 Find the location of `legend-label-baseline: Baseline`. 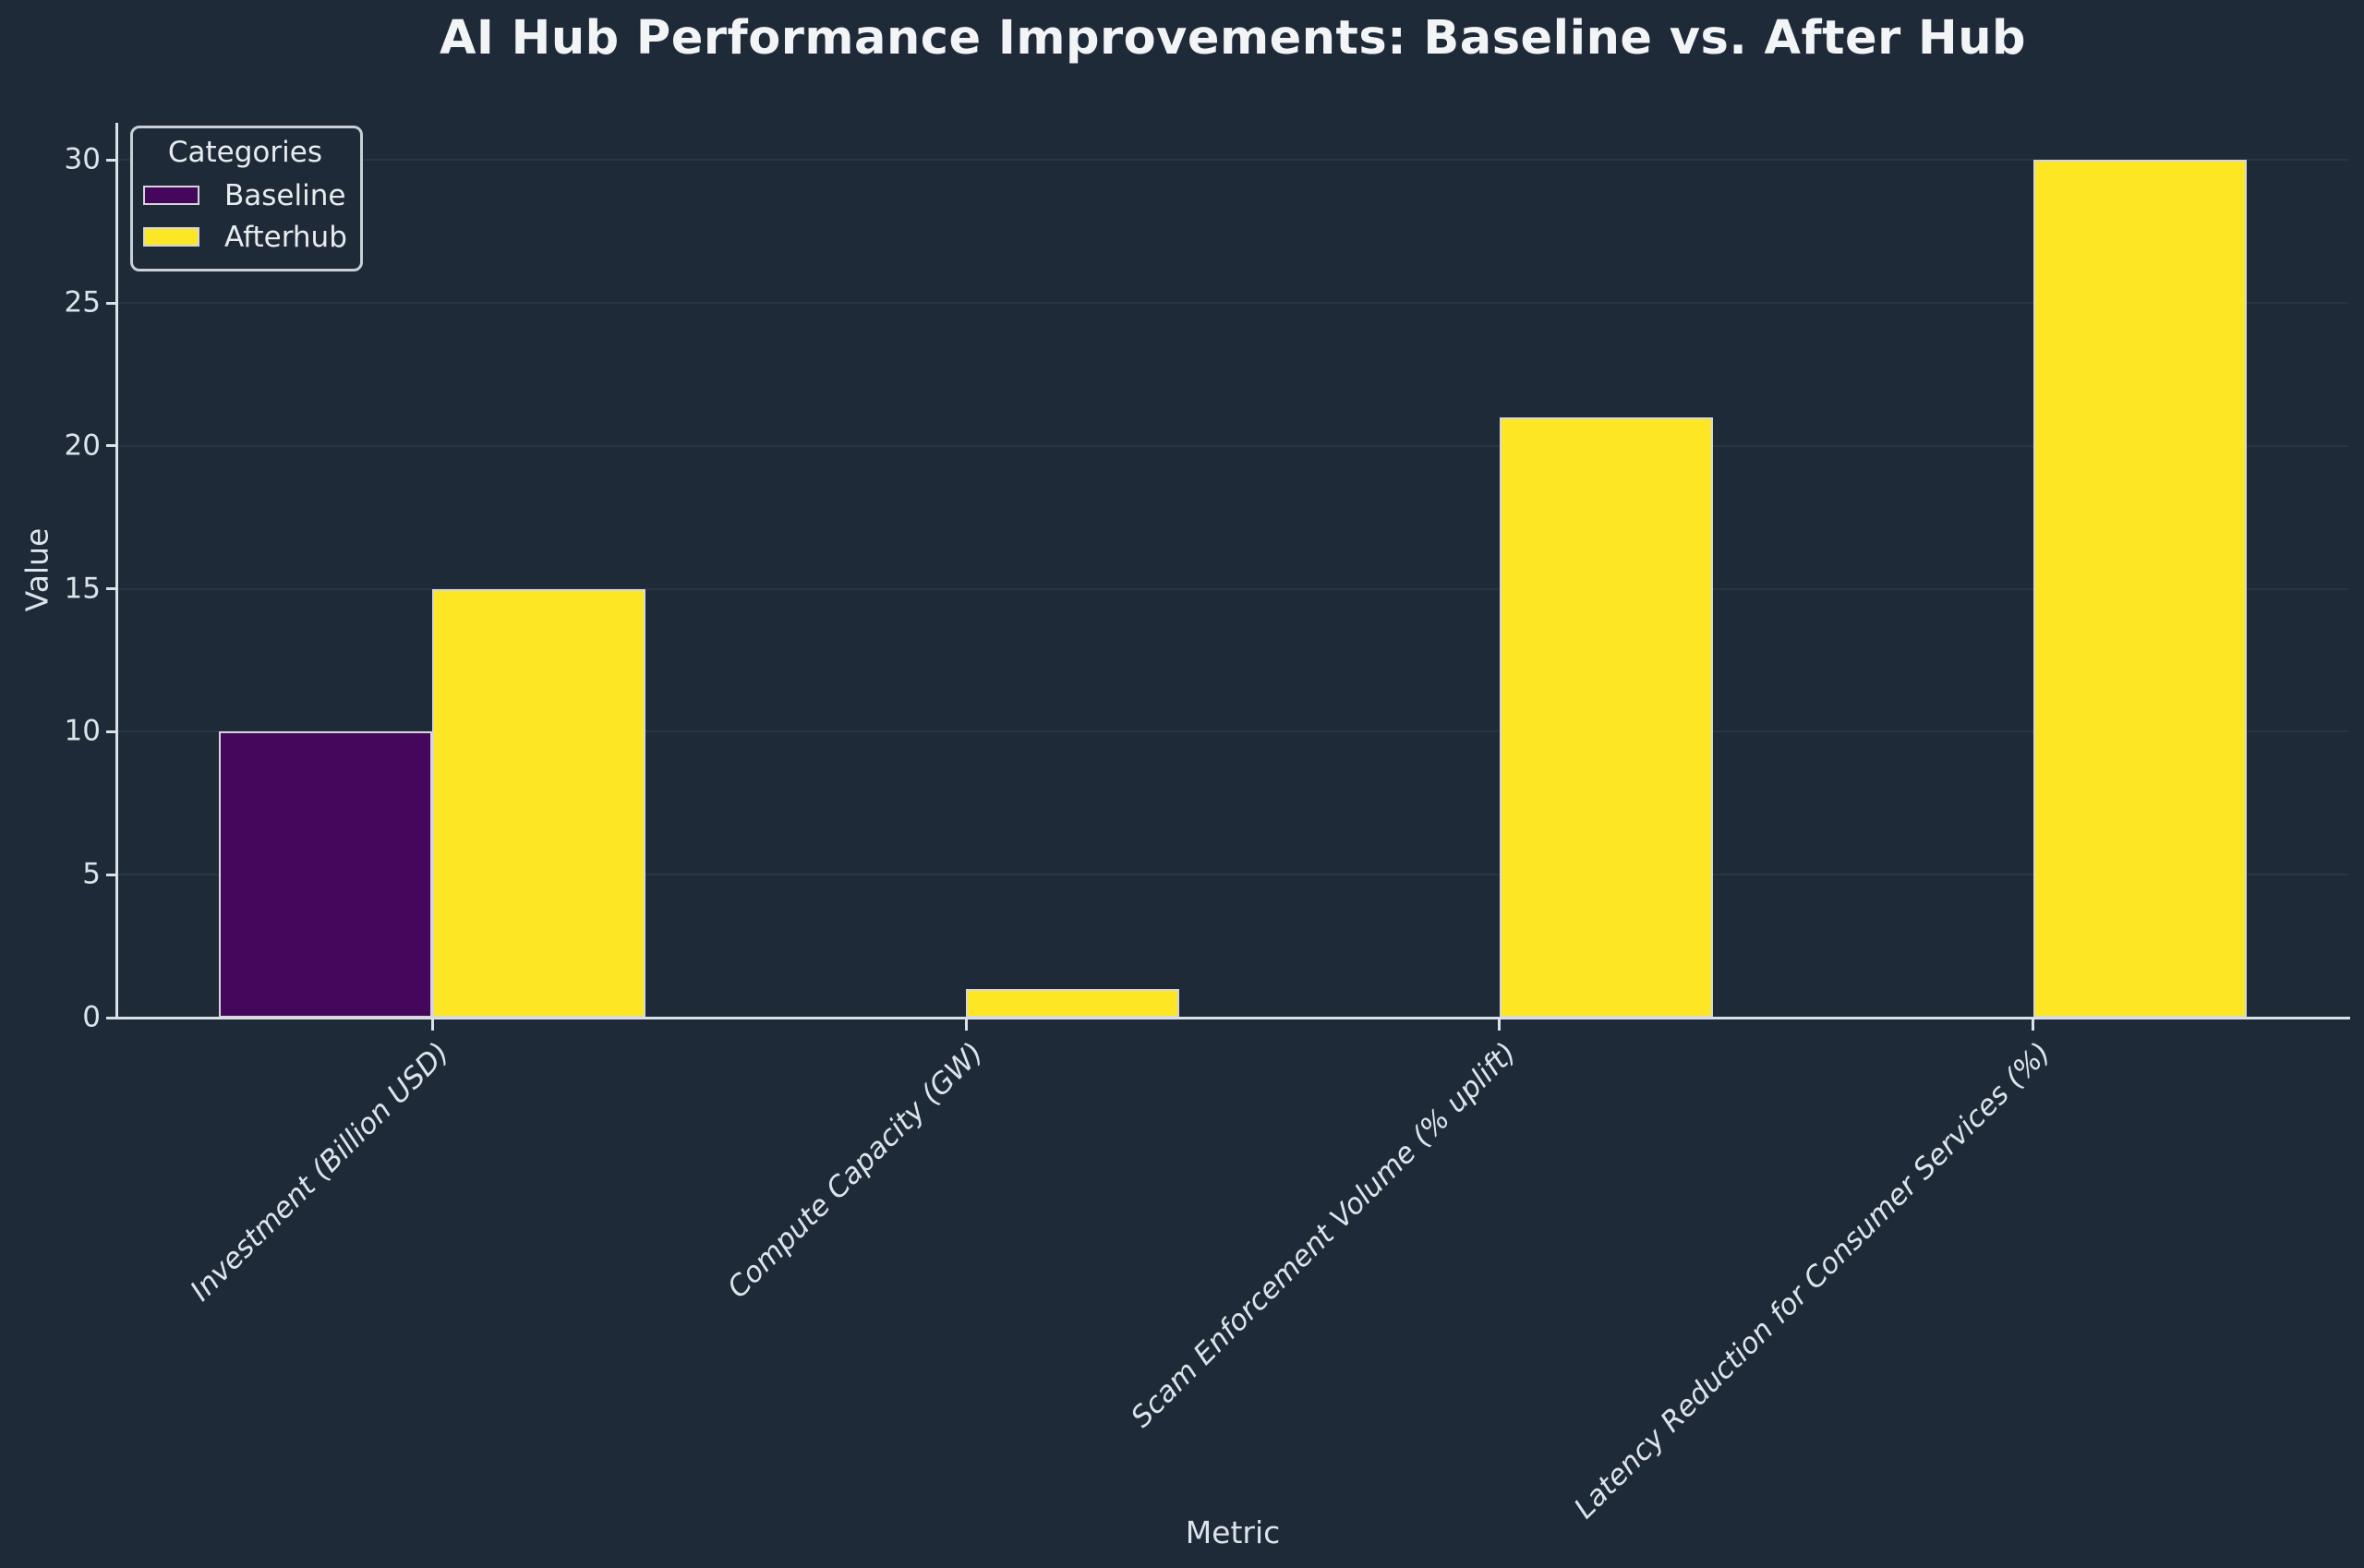

legend-label-baseline: Baseline is located at coordinates (285, 195).